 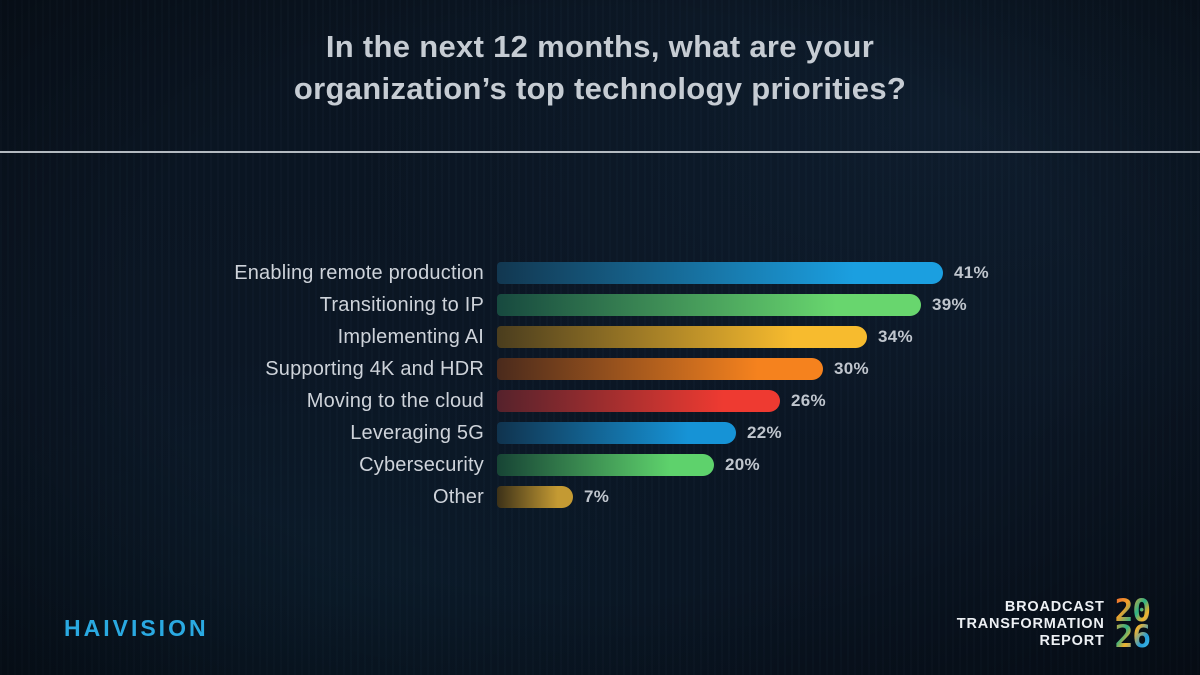 What do you see at coordinates (401, 304) in the screenshot?
I see `bar-category-label: Transitioning to IP` at bounding box center [401, 304].